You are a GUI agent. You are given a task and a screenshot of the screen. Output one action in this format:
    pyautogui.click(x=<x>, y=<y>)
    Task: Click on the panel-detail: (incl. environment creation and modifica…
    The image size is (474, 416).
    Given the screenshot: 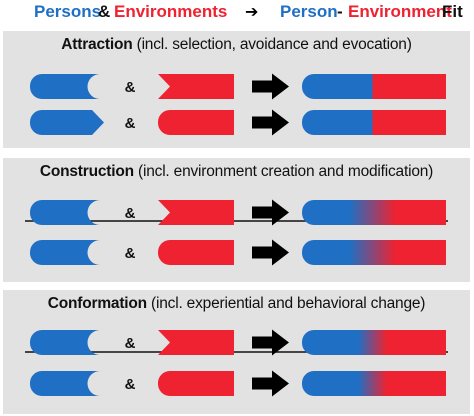 What is the action you would take?
    pyautogui.click(x=283, y=171)
    